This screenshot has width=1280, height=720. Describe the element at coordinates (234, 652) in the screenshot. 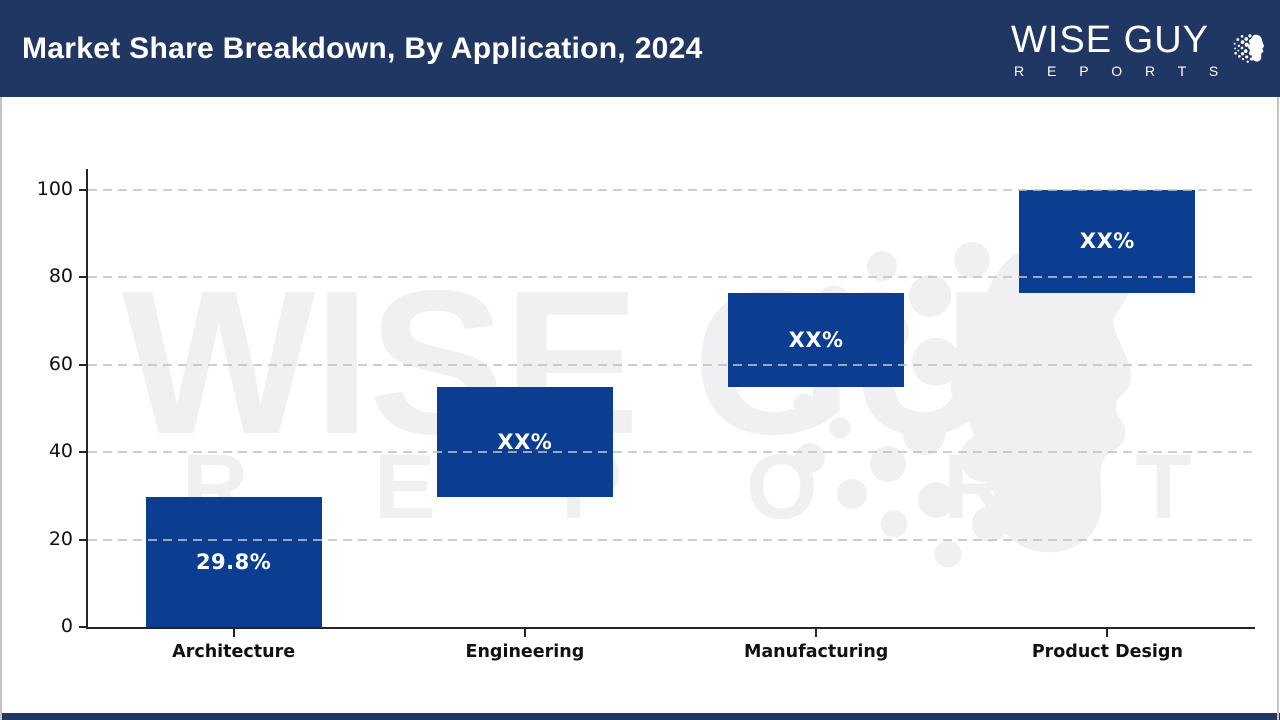

I see `x-category-label: Architecture` at that location.